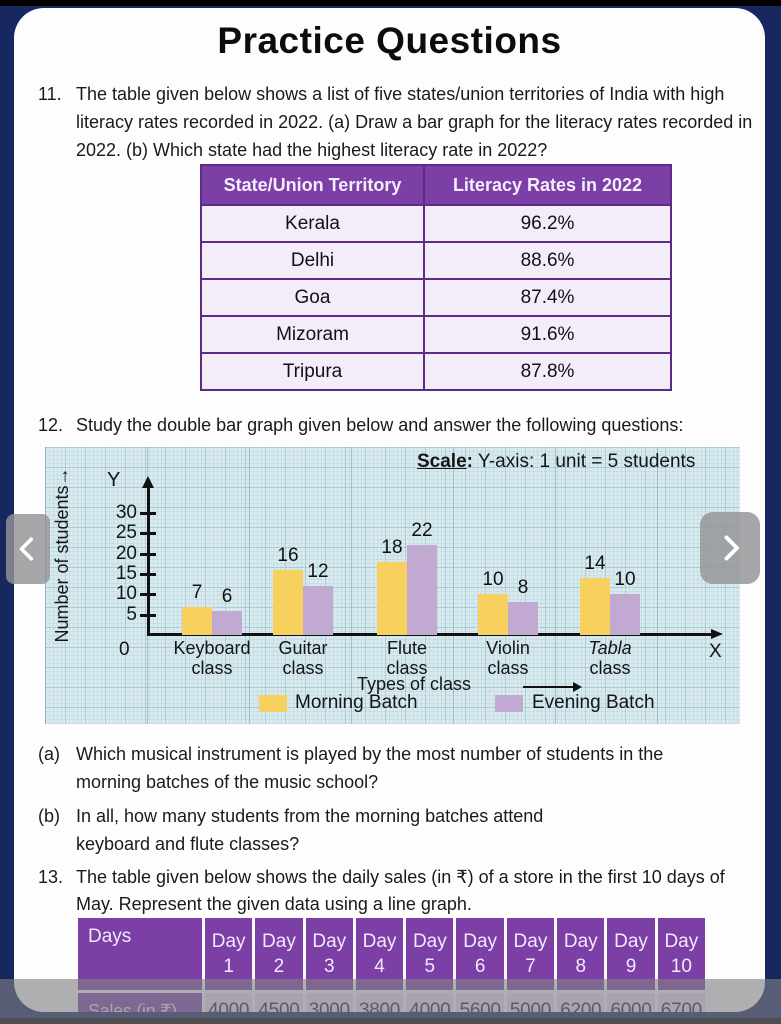  Describe the element at coordinates (126, 512) in the screenshot. I see `y-tick-label: 30` at that location.